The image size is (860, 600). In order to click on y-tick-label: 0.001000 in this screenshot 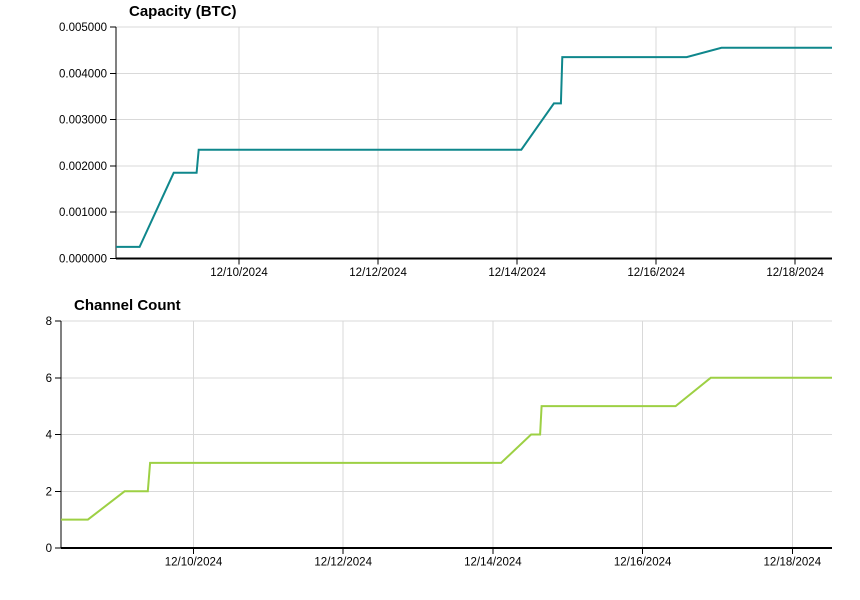, I will do `click(83, 213)`.